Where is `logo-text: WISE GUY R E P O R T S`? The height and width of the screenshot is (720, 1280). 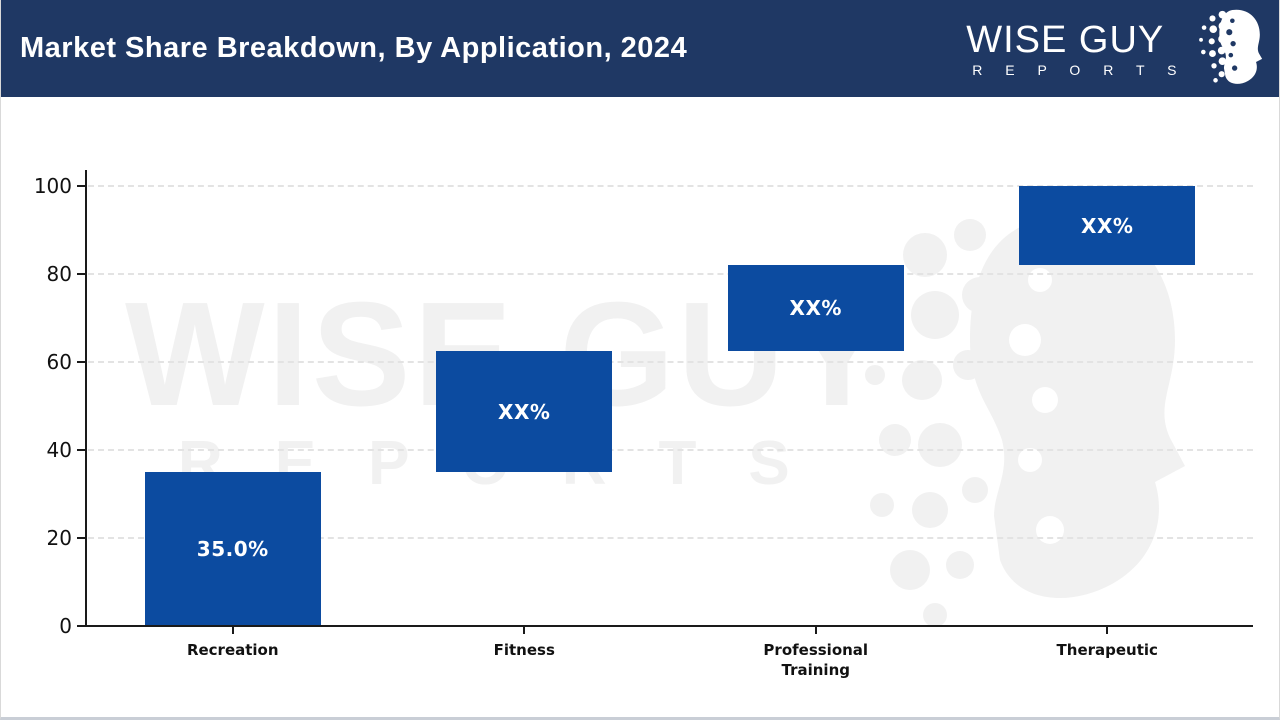 logo-text: WISE GUY R E P O R T S is located at coordinates (1076, 49).